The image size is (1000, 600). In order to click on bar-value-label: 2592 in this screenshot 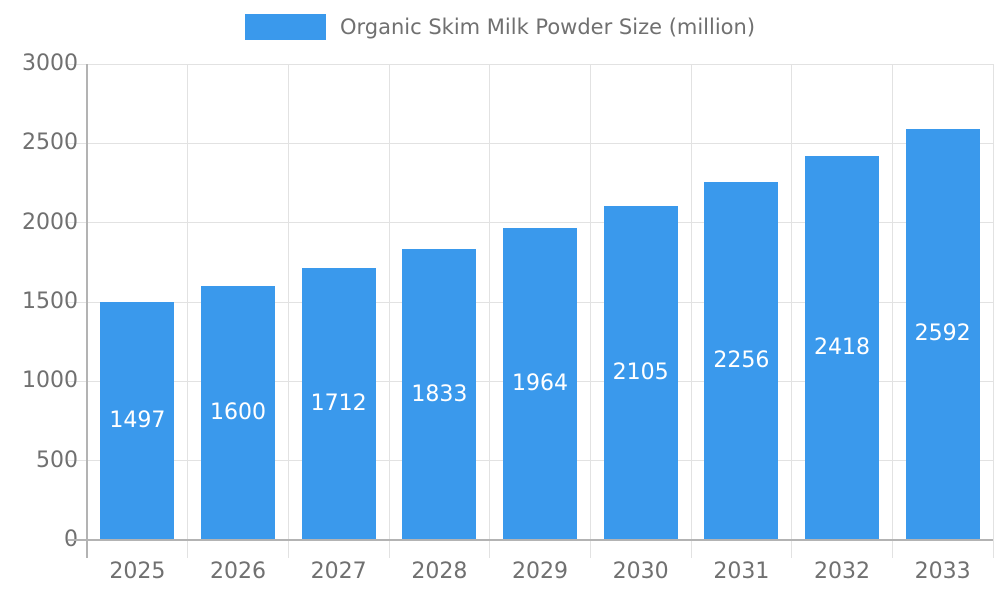, I will do `click(942, 334)`.